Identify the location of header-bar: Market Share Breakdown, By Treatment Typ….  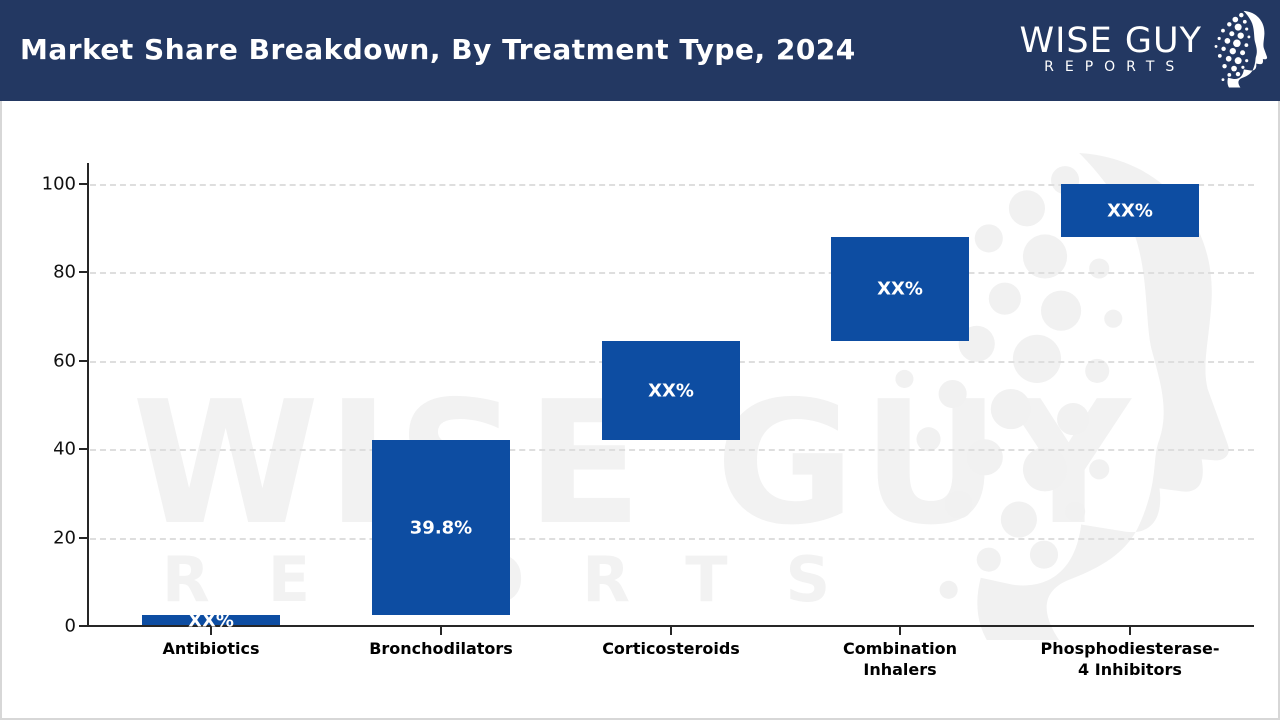
(640, 50).